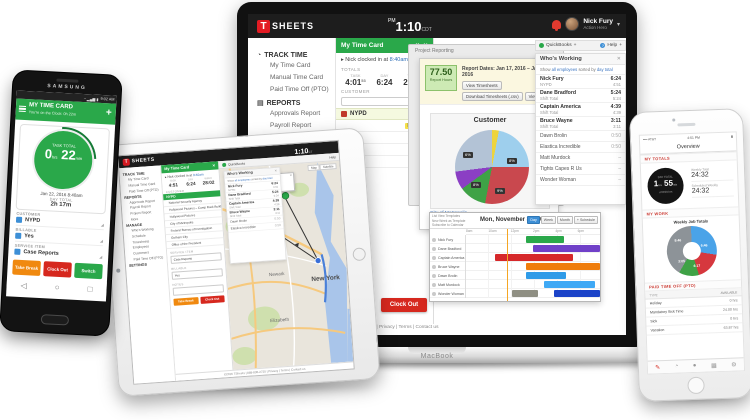 This screenshot has width=750, height=420. Describe the element at coordinates (580, 59) in the screenshot. I see `whos-working-header: Who's Working ✕` at that location.